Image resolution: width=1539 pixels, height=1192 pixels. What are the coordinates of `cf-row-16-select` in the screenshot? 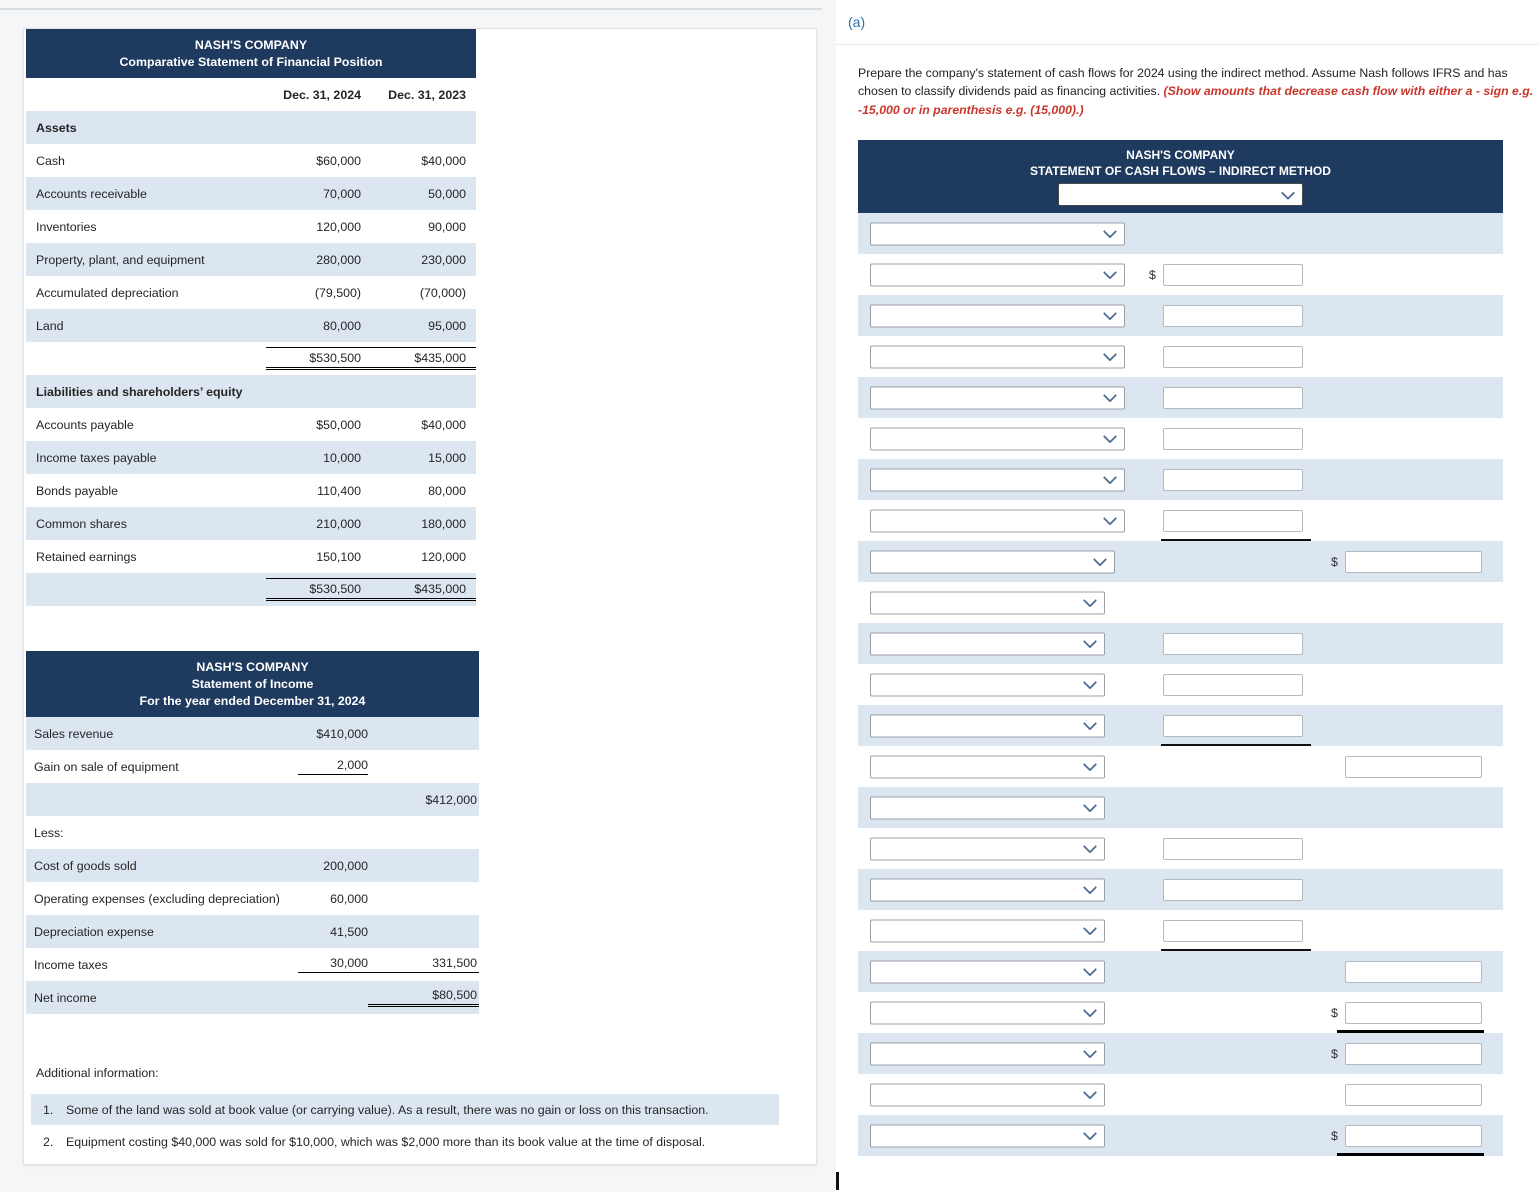 It's located at (987, 848).